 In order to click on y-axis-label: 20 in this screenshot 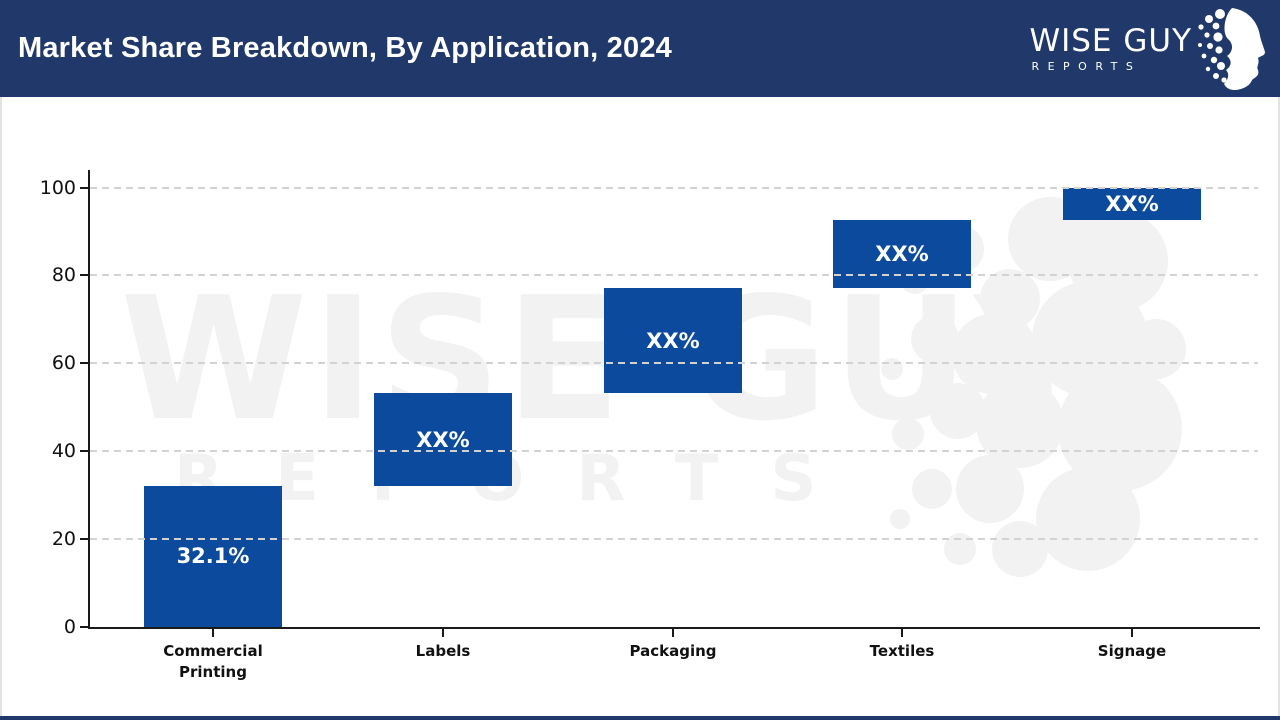, I will do `click(63, 539)`.